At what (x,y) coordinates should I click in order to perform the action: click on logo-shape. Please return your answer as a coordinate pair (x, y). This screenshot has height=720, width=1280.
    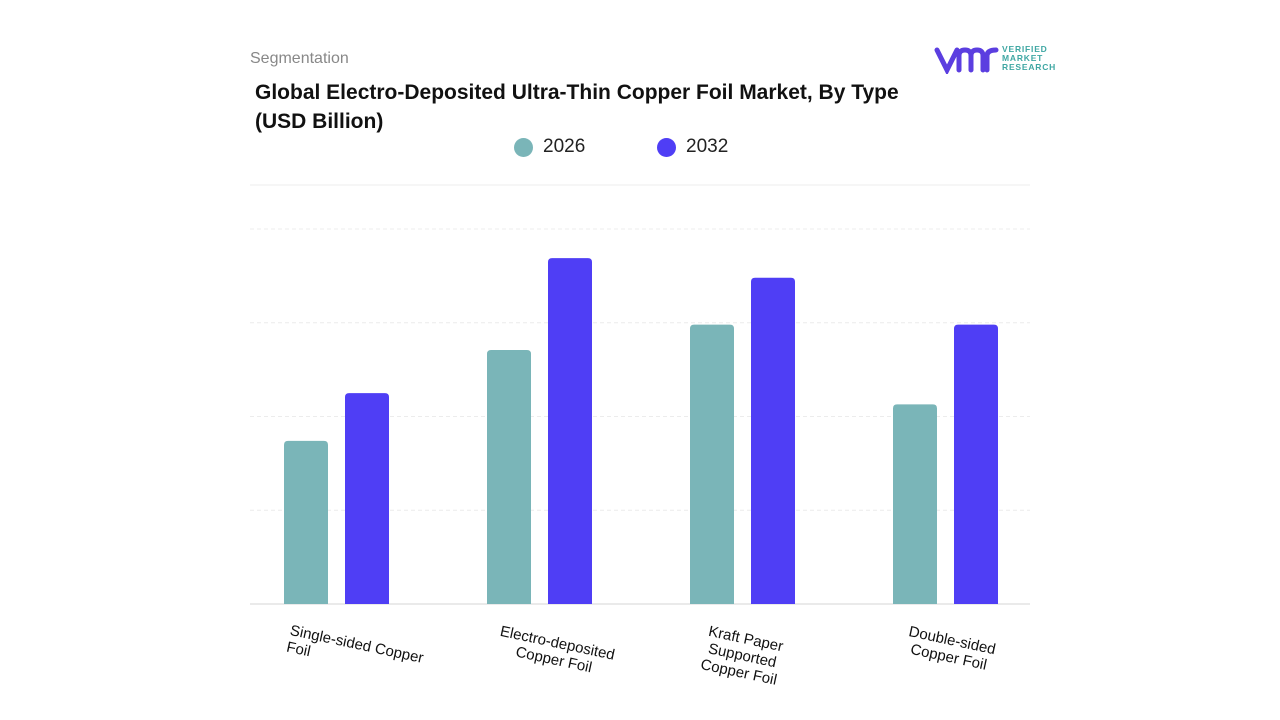
    Looking at the image, I should click on (966, 60).